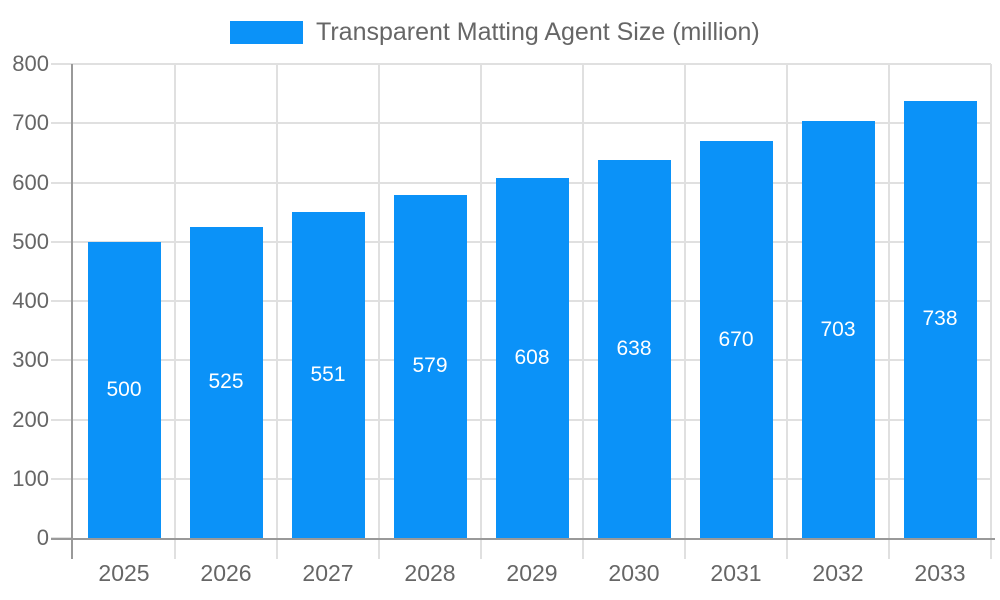 The height and width of the screenshot is (600, 1000). I want to click on bar-2026: 525, so click(226, 382).